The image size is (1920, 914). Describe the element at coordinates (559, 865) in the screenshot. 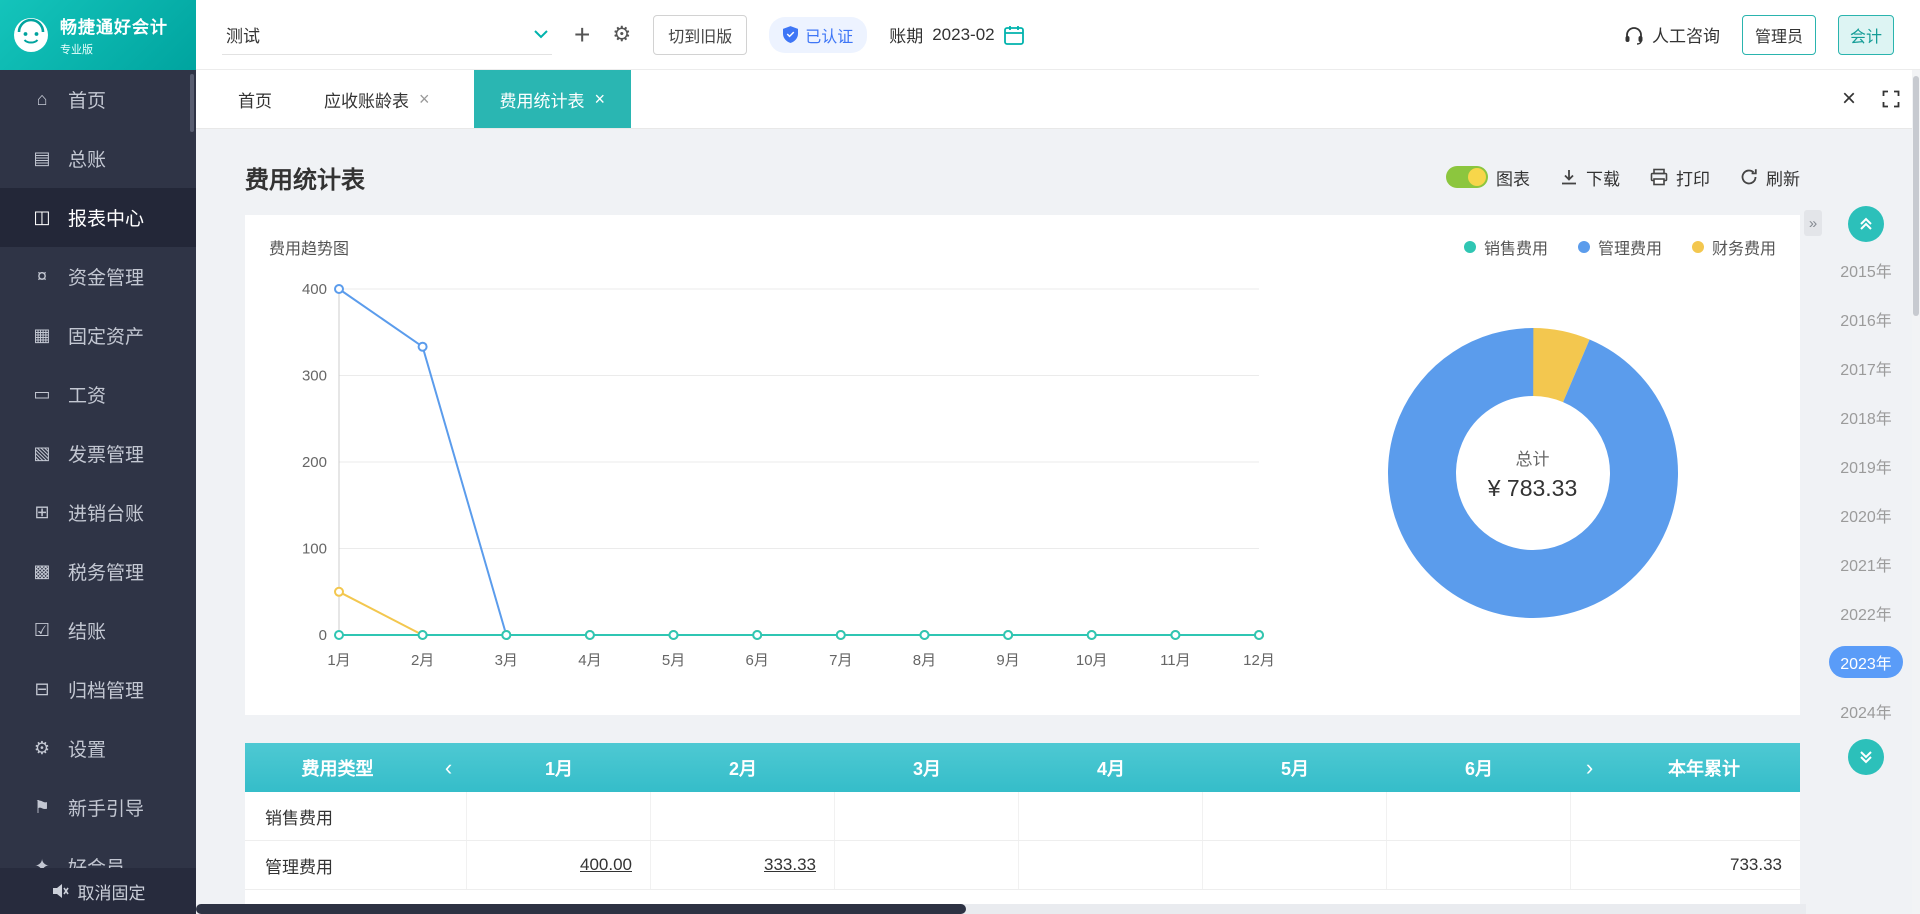

I see `table-cell: 400.00` at that location.